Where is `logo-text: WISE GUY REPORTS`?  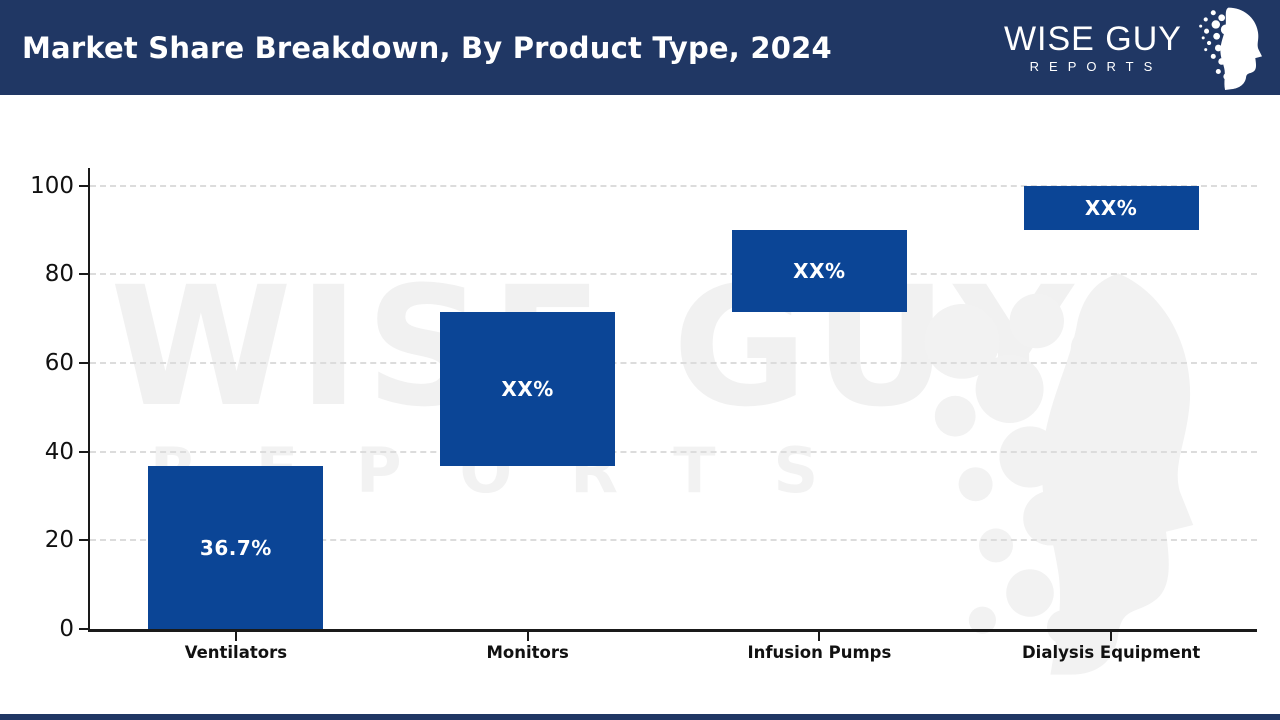 logo-text: WISE GUY REPORTS is located at coordinates (1093, 47).